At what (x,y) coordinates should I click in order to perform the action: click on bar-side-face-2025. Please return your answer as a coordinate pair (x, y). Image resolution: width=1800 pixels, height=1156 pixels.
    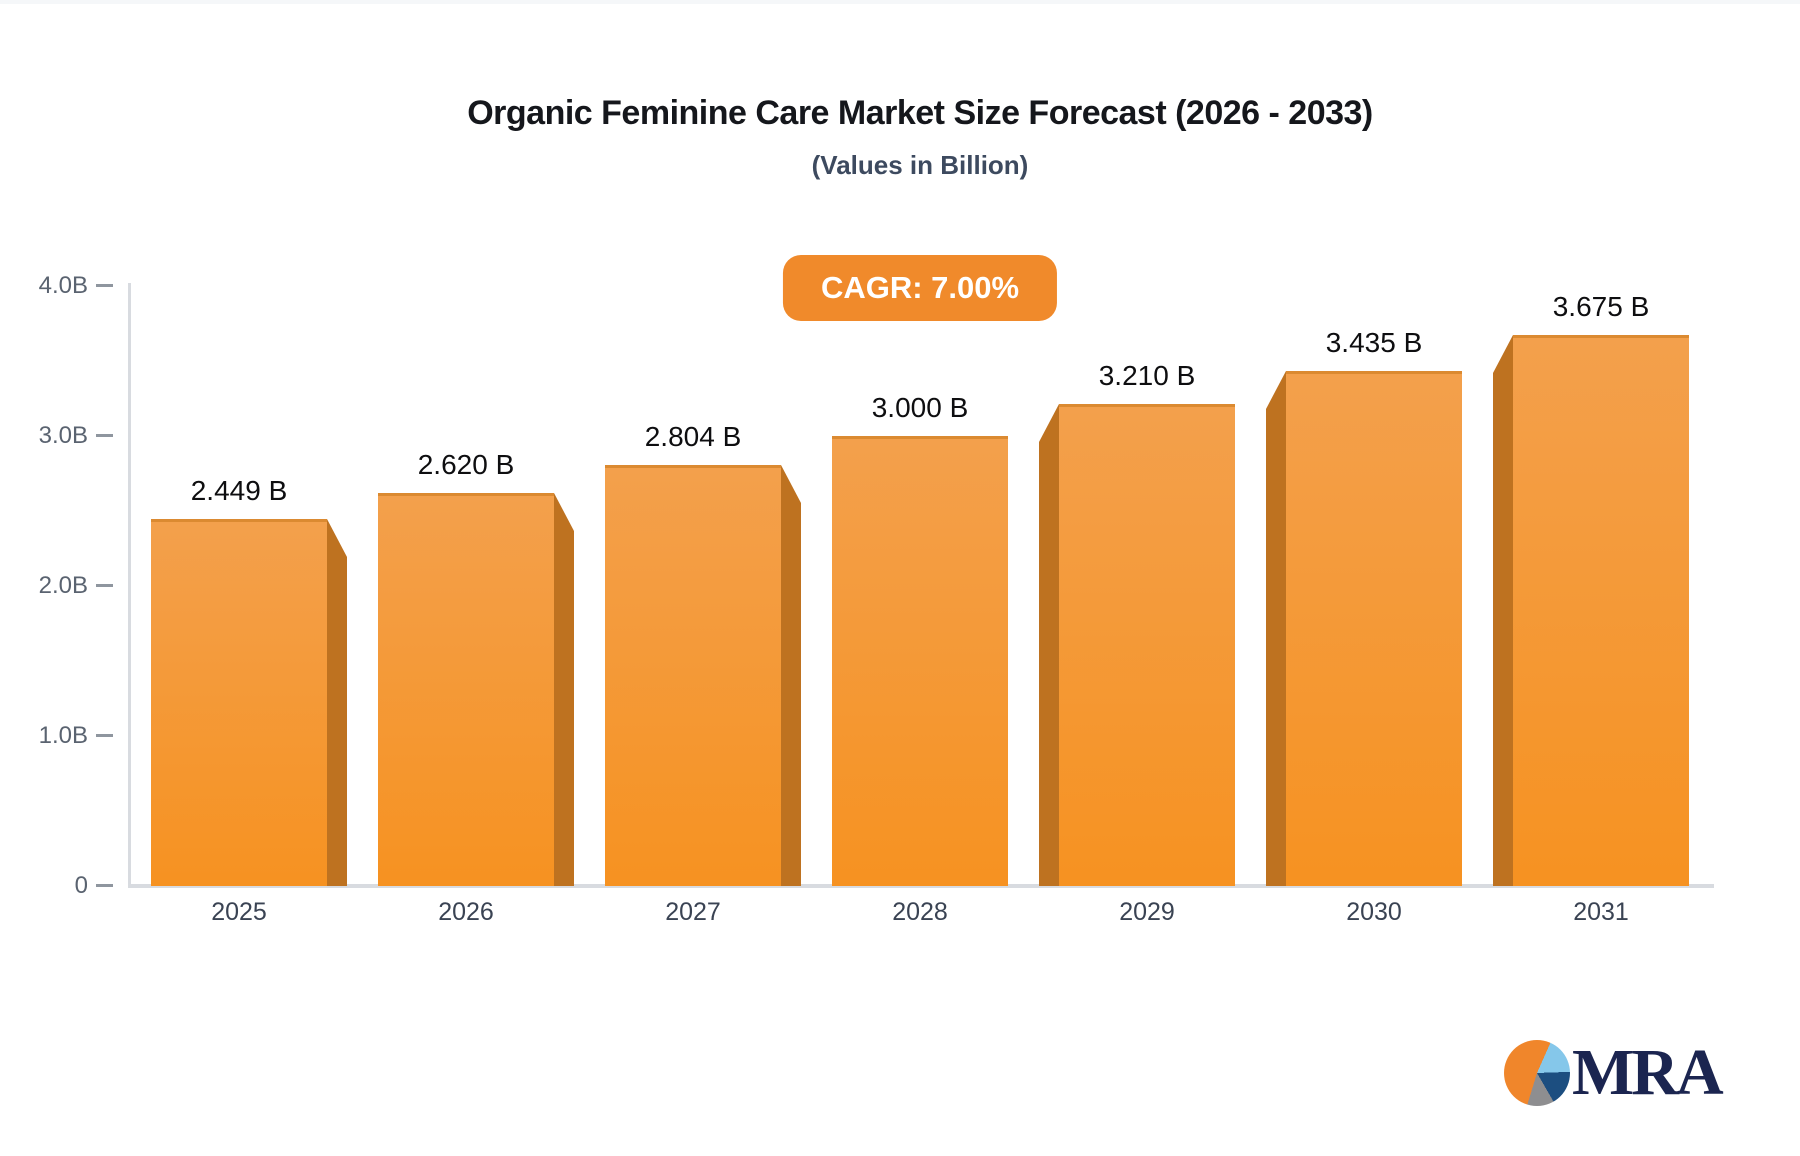
    Looking at the image, I should click on (337, 702).